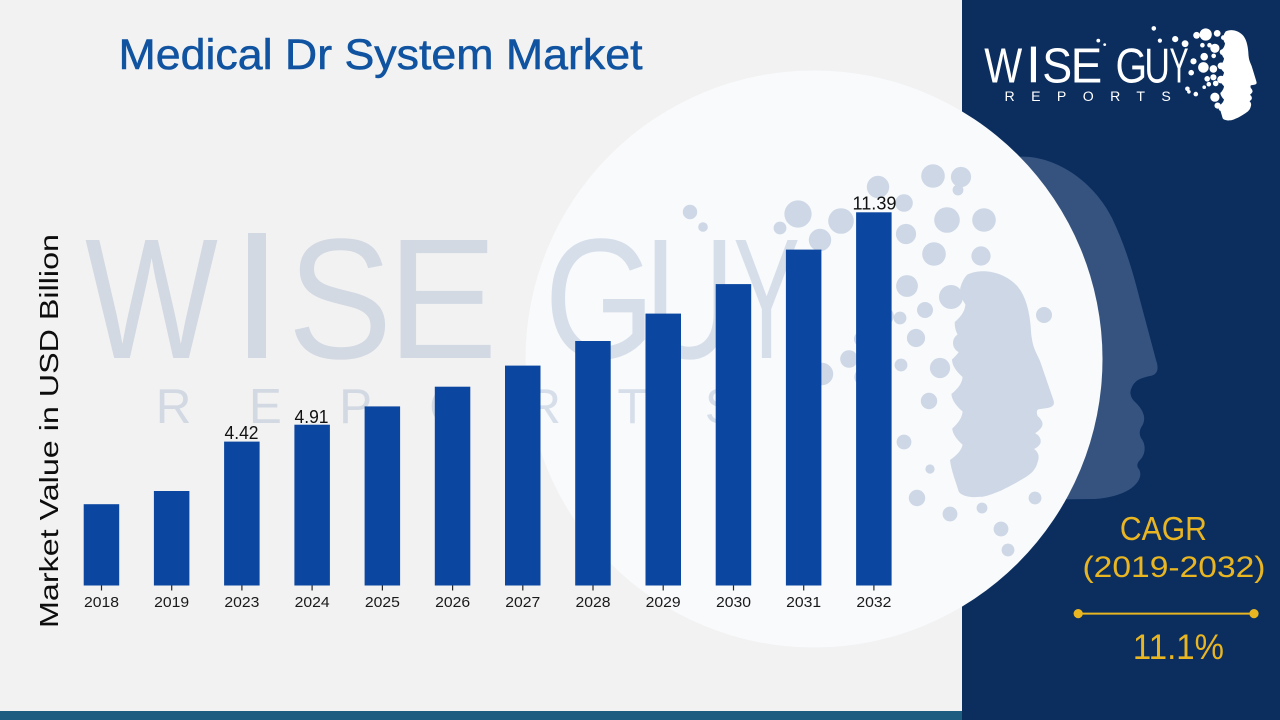 The width and height of the screenshot is (1280, 720). What do you see at coordinates (101, 602) in the screenshot?
I see `svg-text: 2018` at bounding box center [101, 602].